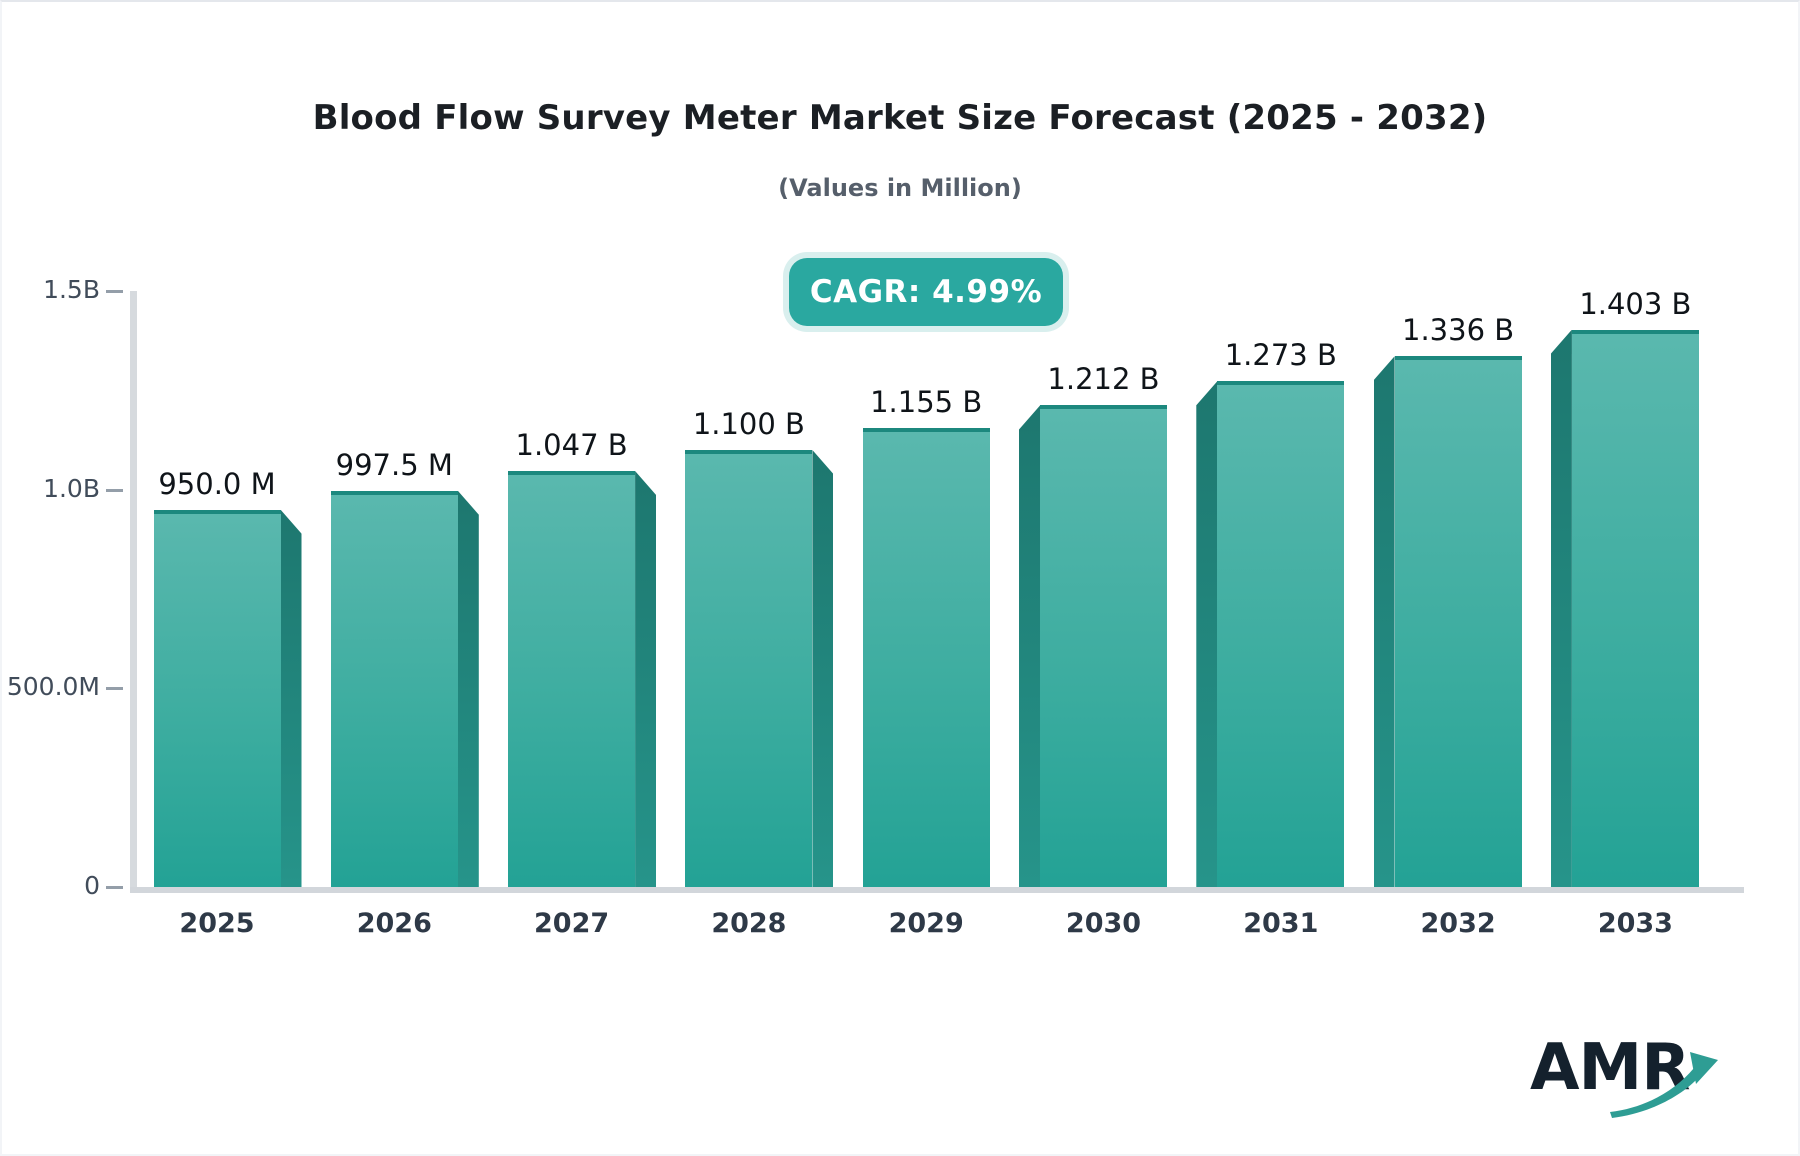  I want to click on bar-value-label: 1.336 B, so click(1458, 330).